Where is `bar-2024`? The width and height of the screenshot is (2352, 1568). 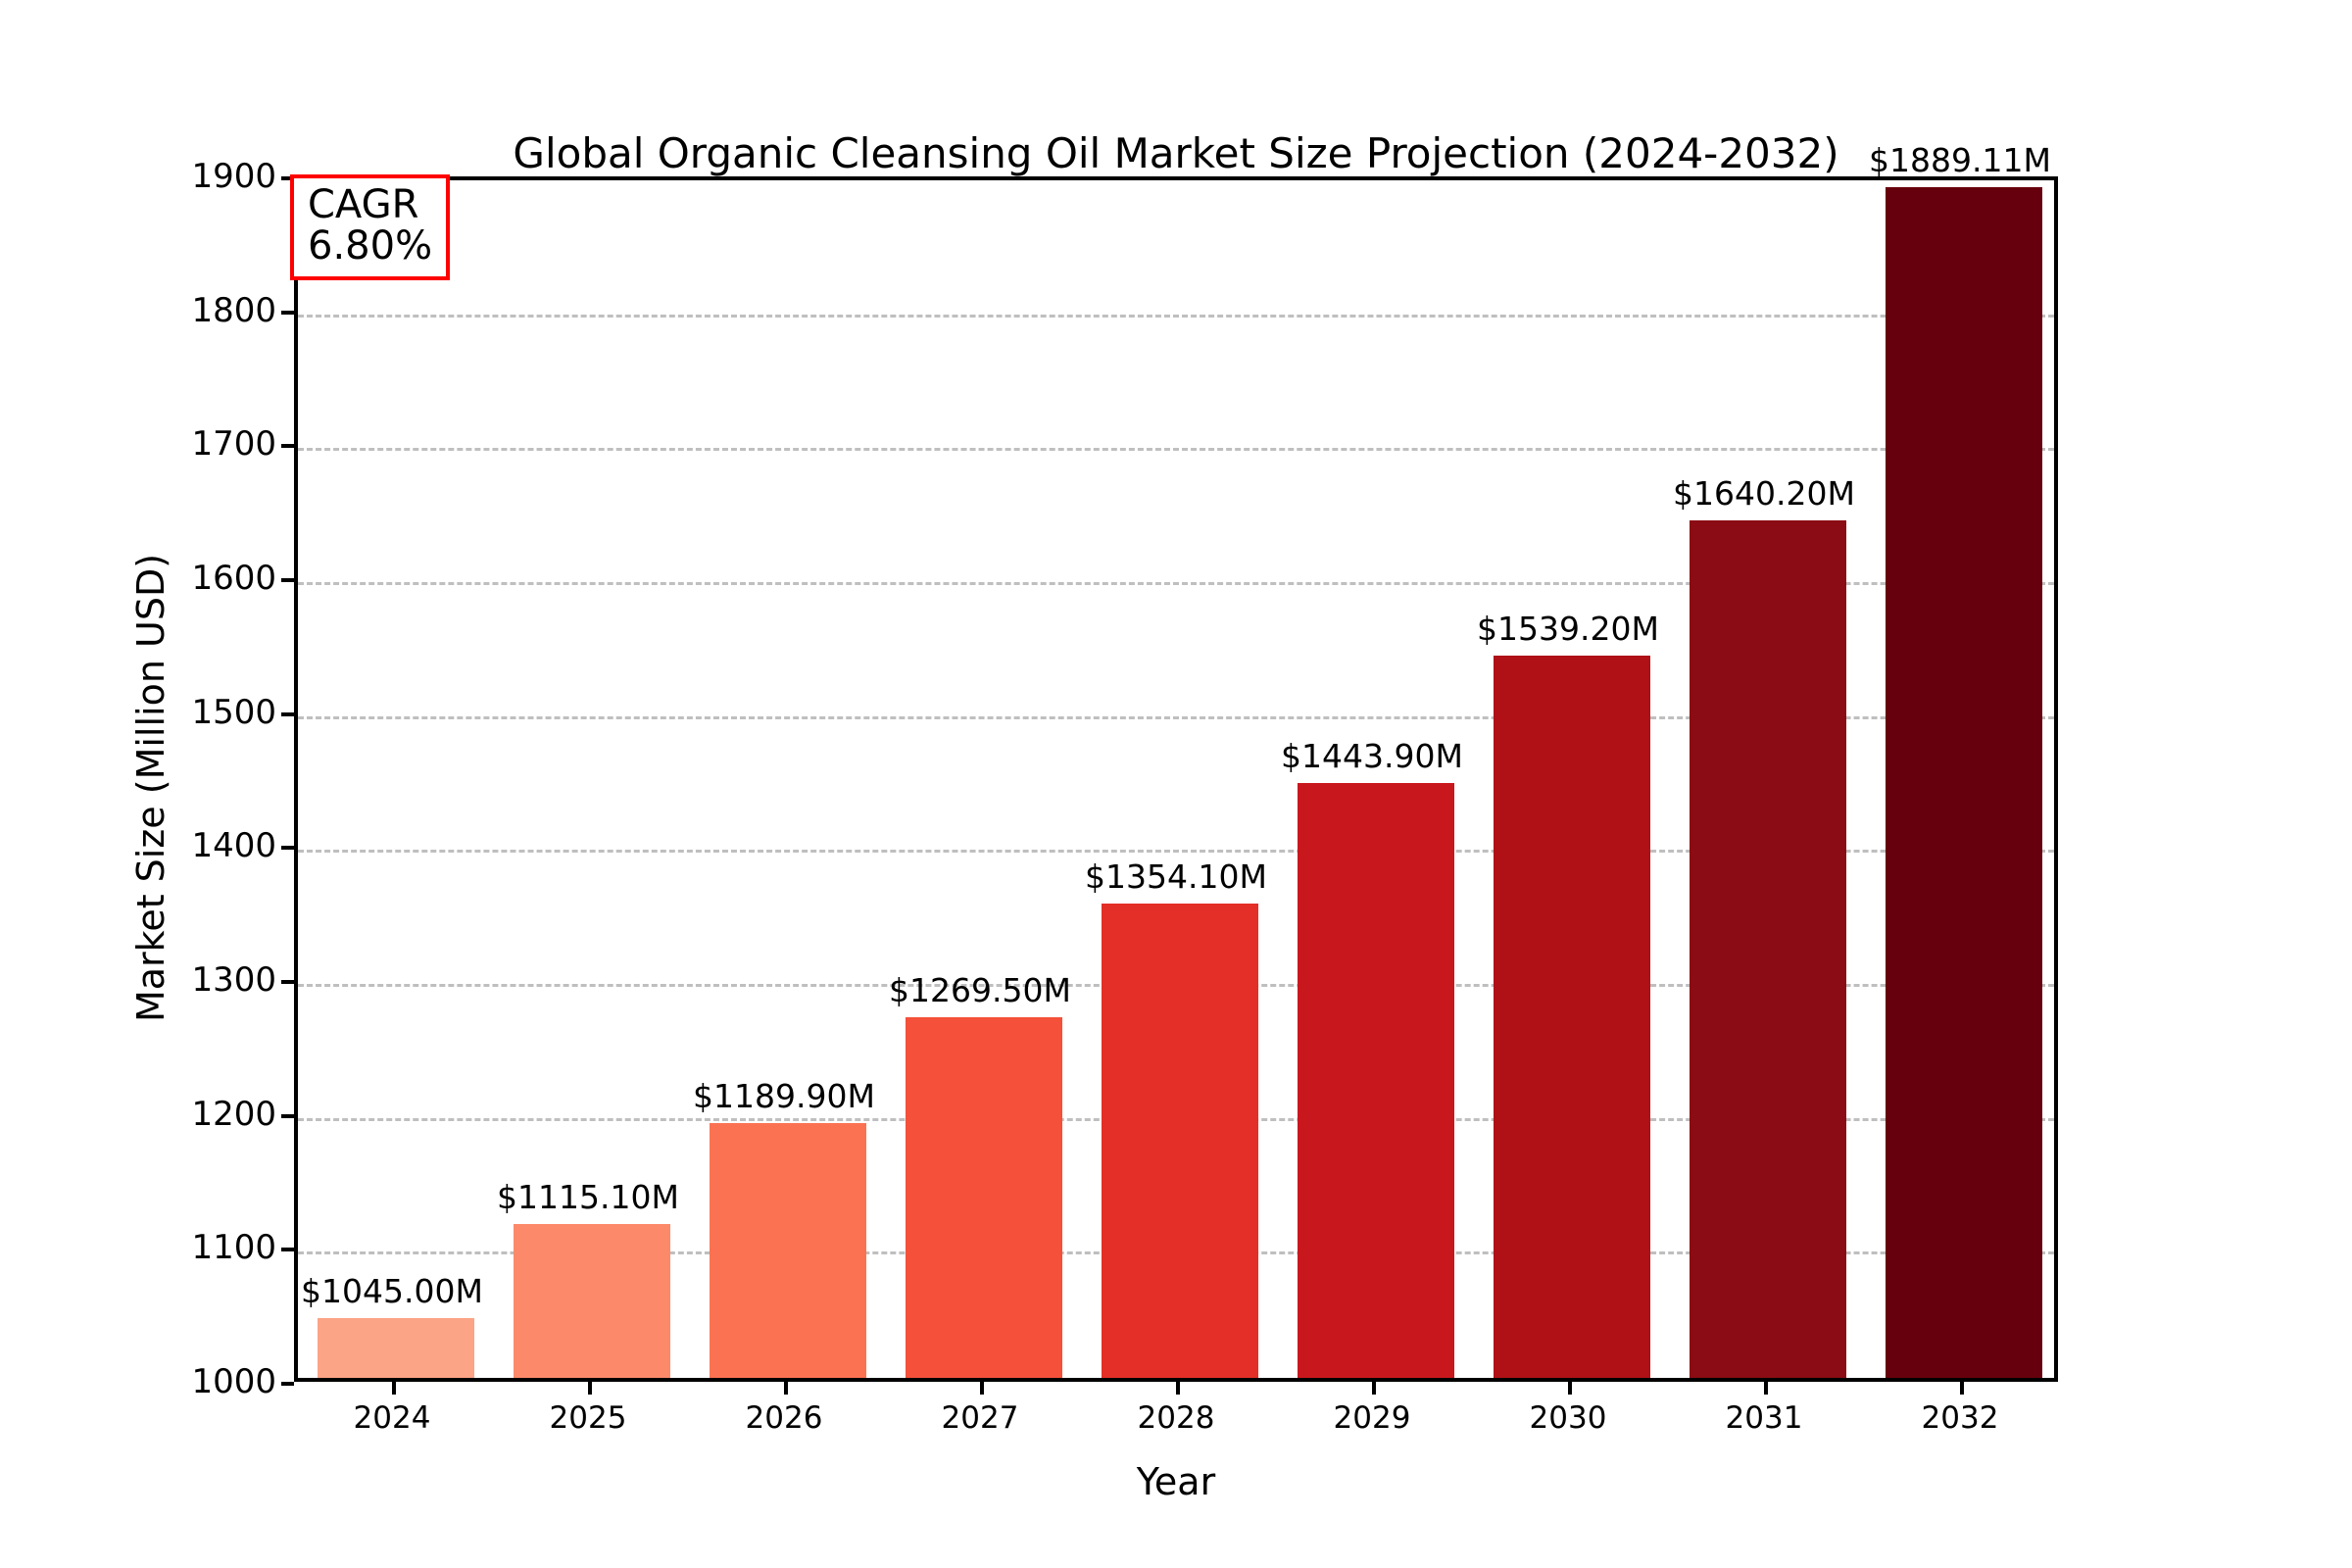
bar-2024 is located at coordinates (396, 1347).